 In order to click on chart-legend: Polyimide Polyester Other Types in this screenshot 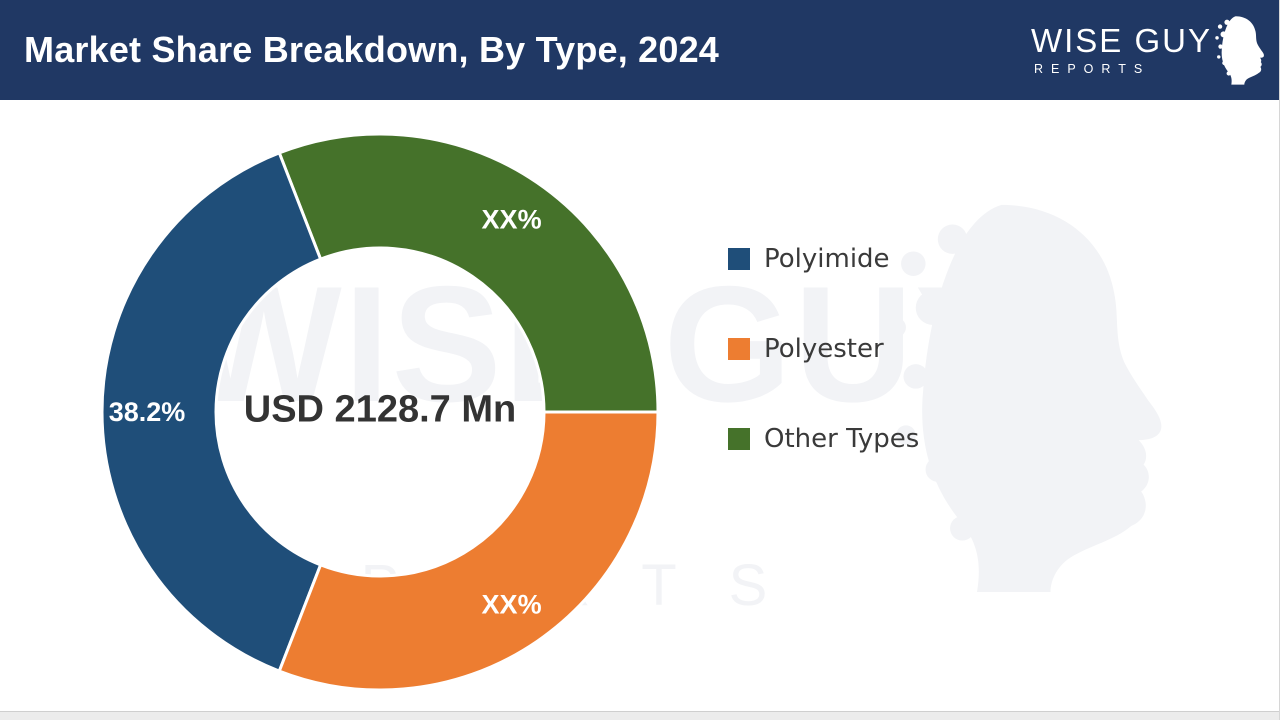, I will do `click(823, 349)`.